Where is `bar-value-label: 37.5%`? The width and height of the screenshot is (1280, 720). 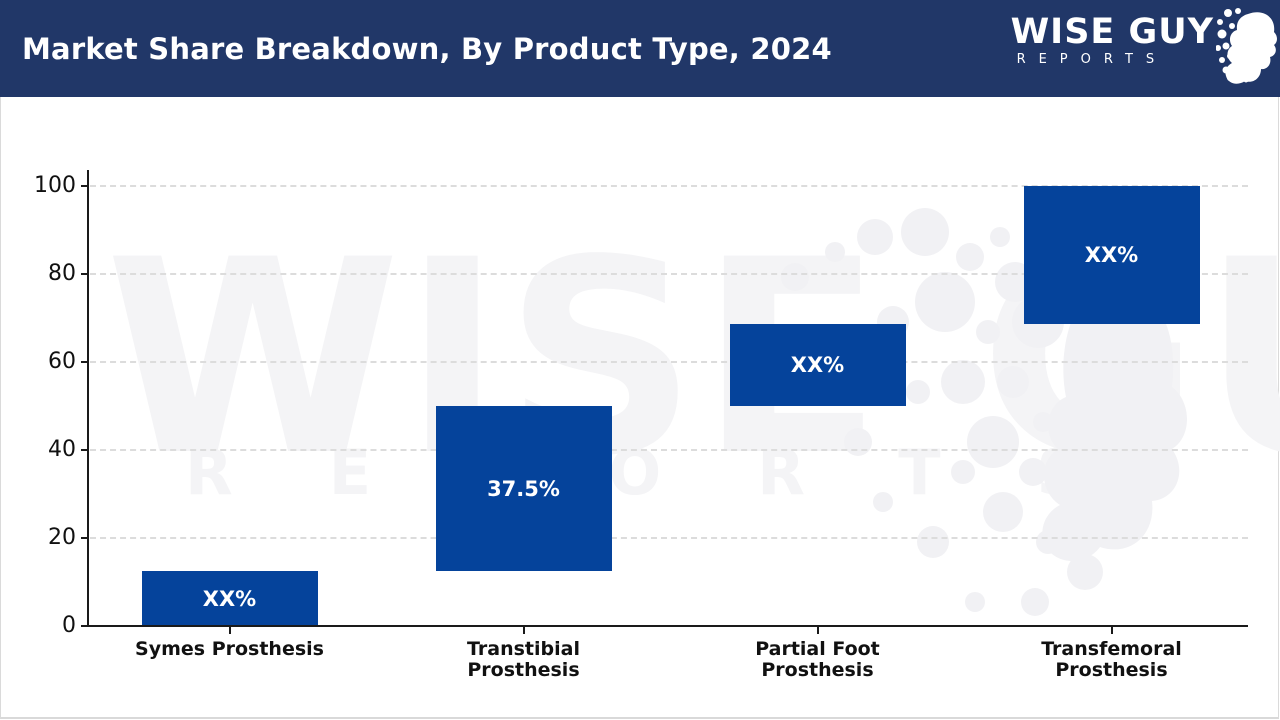
bar-value-label: 37.5% is located at coordinates (523, 488).